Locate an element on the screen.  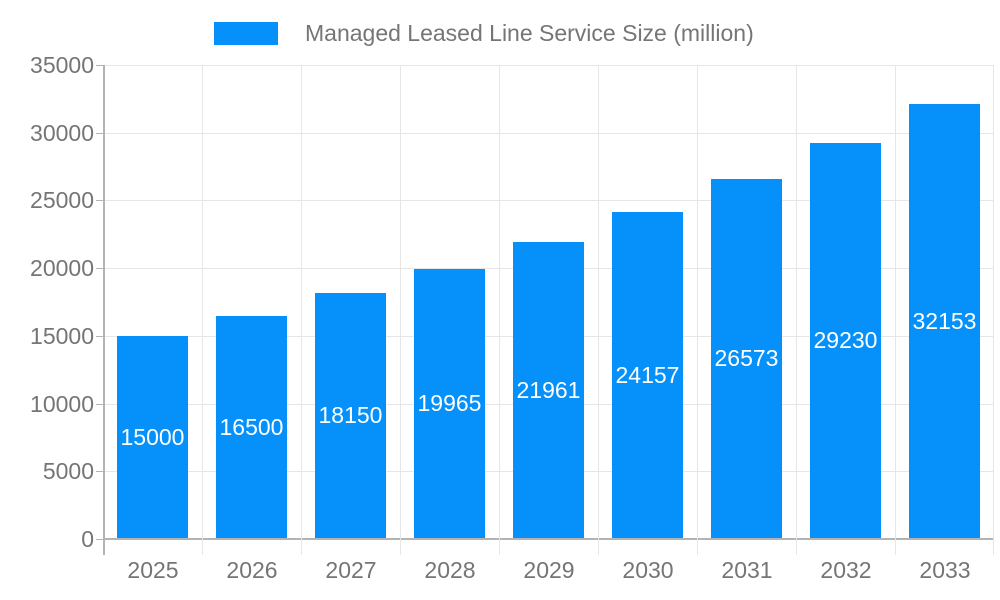
bar-value-label: 24157 is located at coordinates (647, 374).